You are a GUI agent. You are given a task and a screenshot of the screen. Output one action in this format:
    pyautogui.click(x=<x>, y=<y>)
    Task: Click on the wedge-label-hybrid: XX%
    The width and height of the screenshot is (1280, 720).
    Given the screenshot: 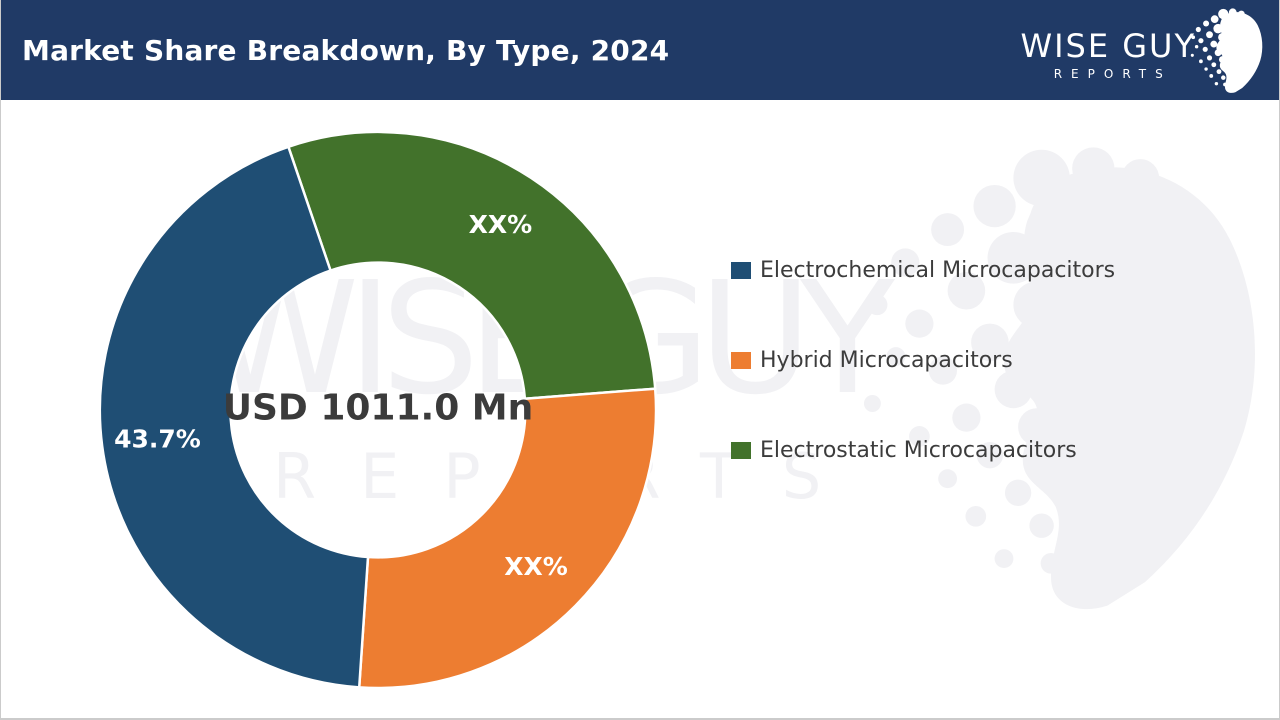 What is the action you would take?
    pyautogui.click(x=536, y=566)
    